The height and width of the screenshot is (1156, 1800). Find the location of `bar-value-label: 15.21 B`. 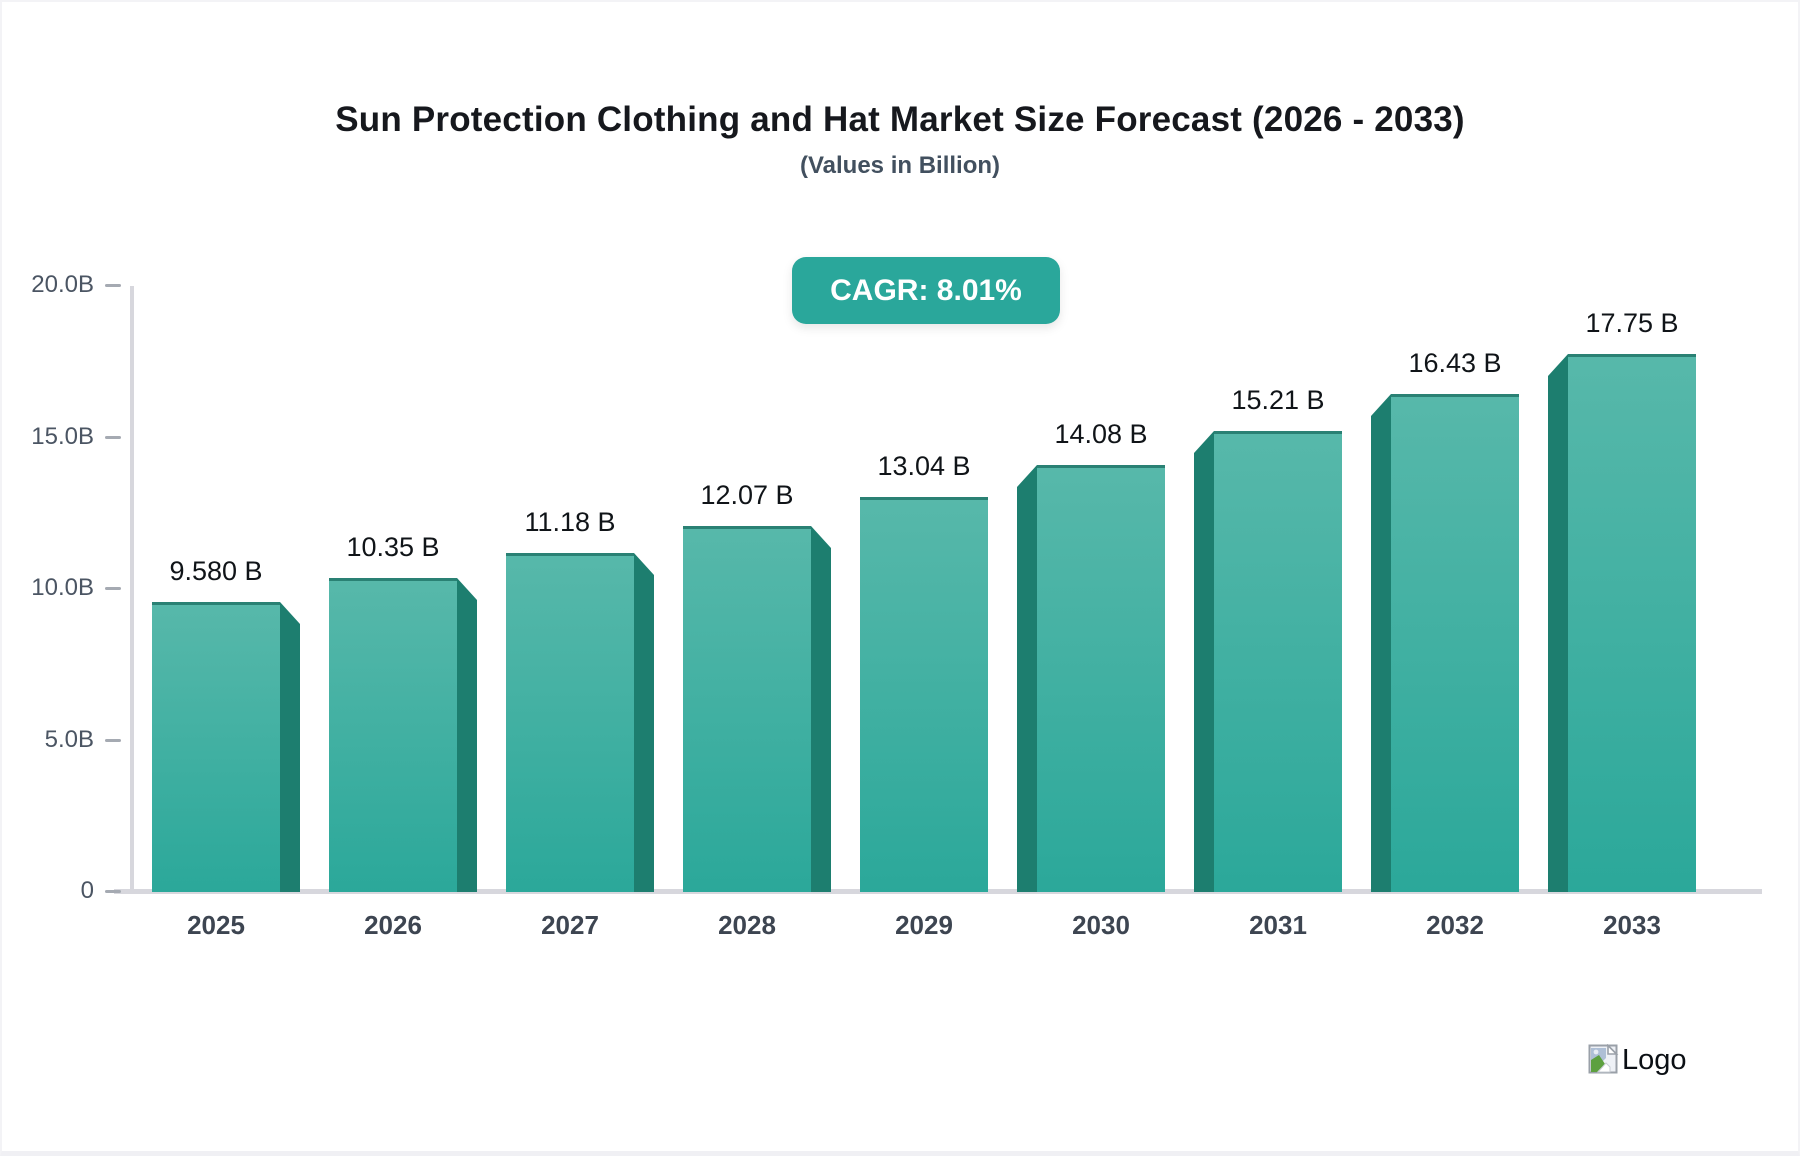

bar-value-label: 15.21 B is located at coordinates (1278, 400).